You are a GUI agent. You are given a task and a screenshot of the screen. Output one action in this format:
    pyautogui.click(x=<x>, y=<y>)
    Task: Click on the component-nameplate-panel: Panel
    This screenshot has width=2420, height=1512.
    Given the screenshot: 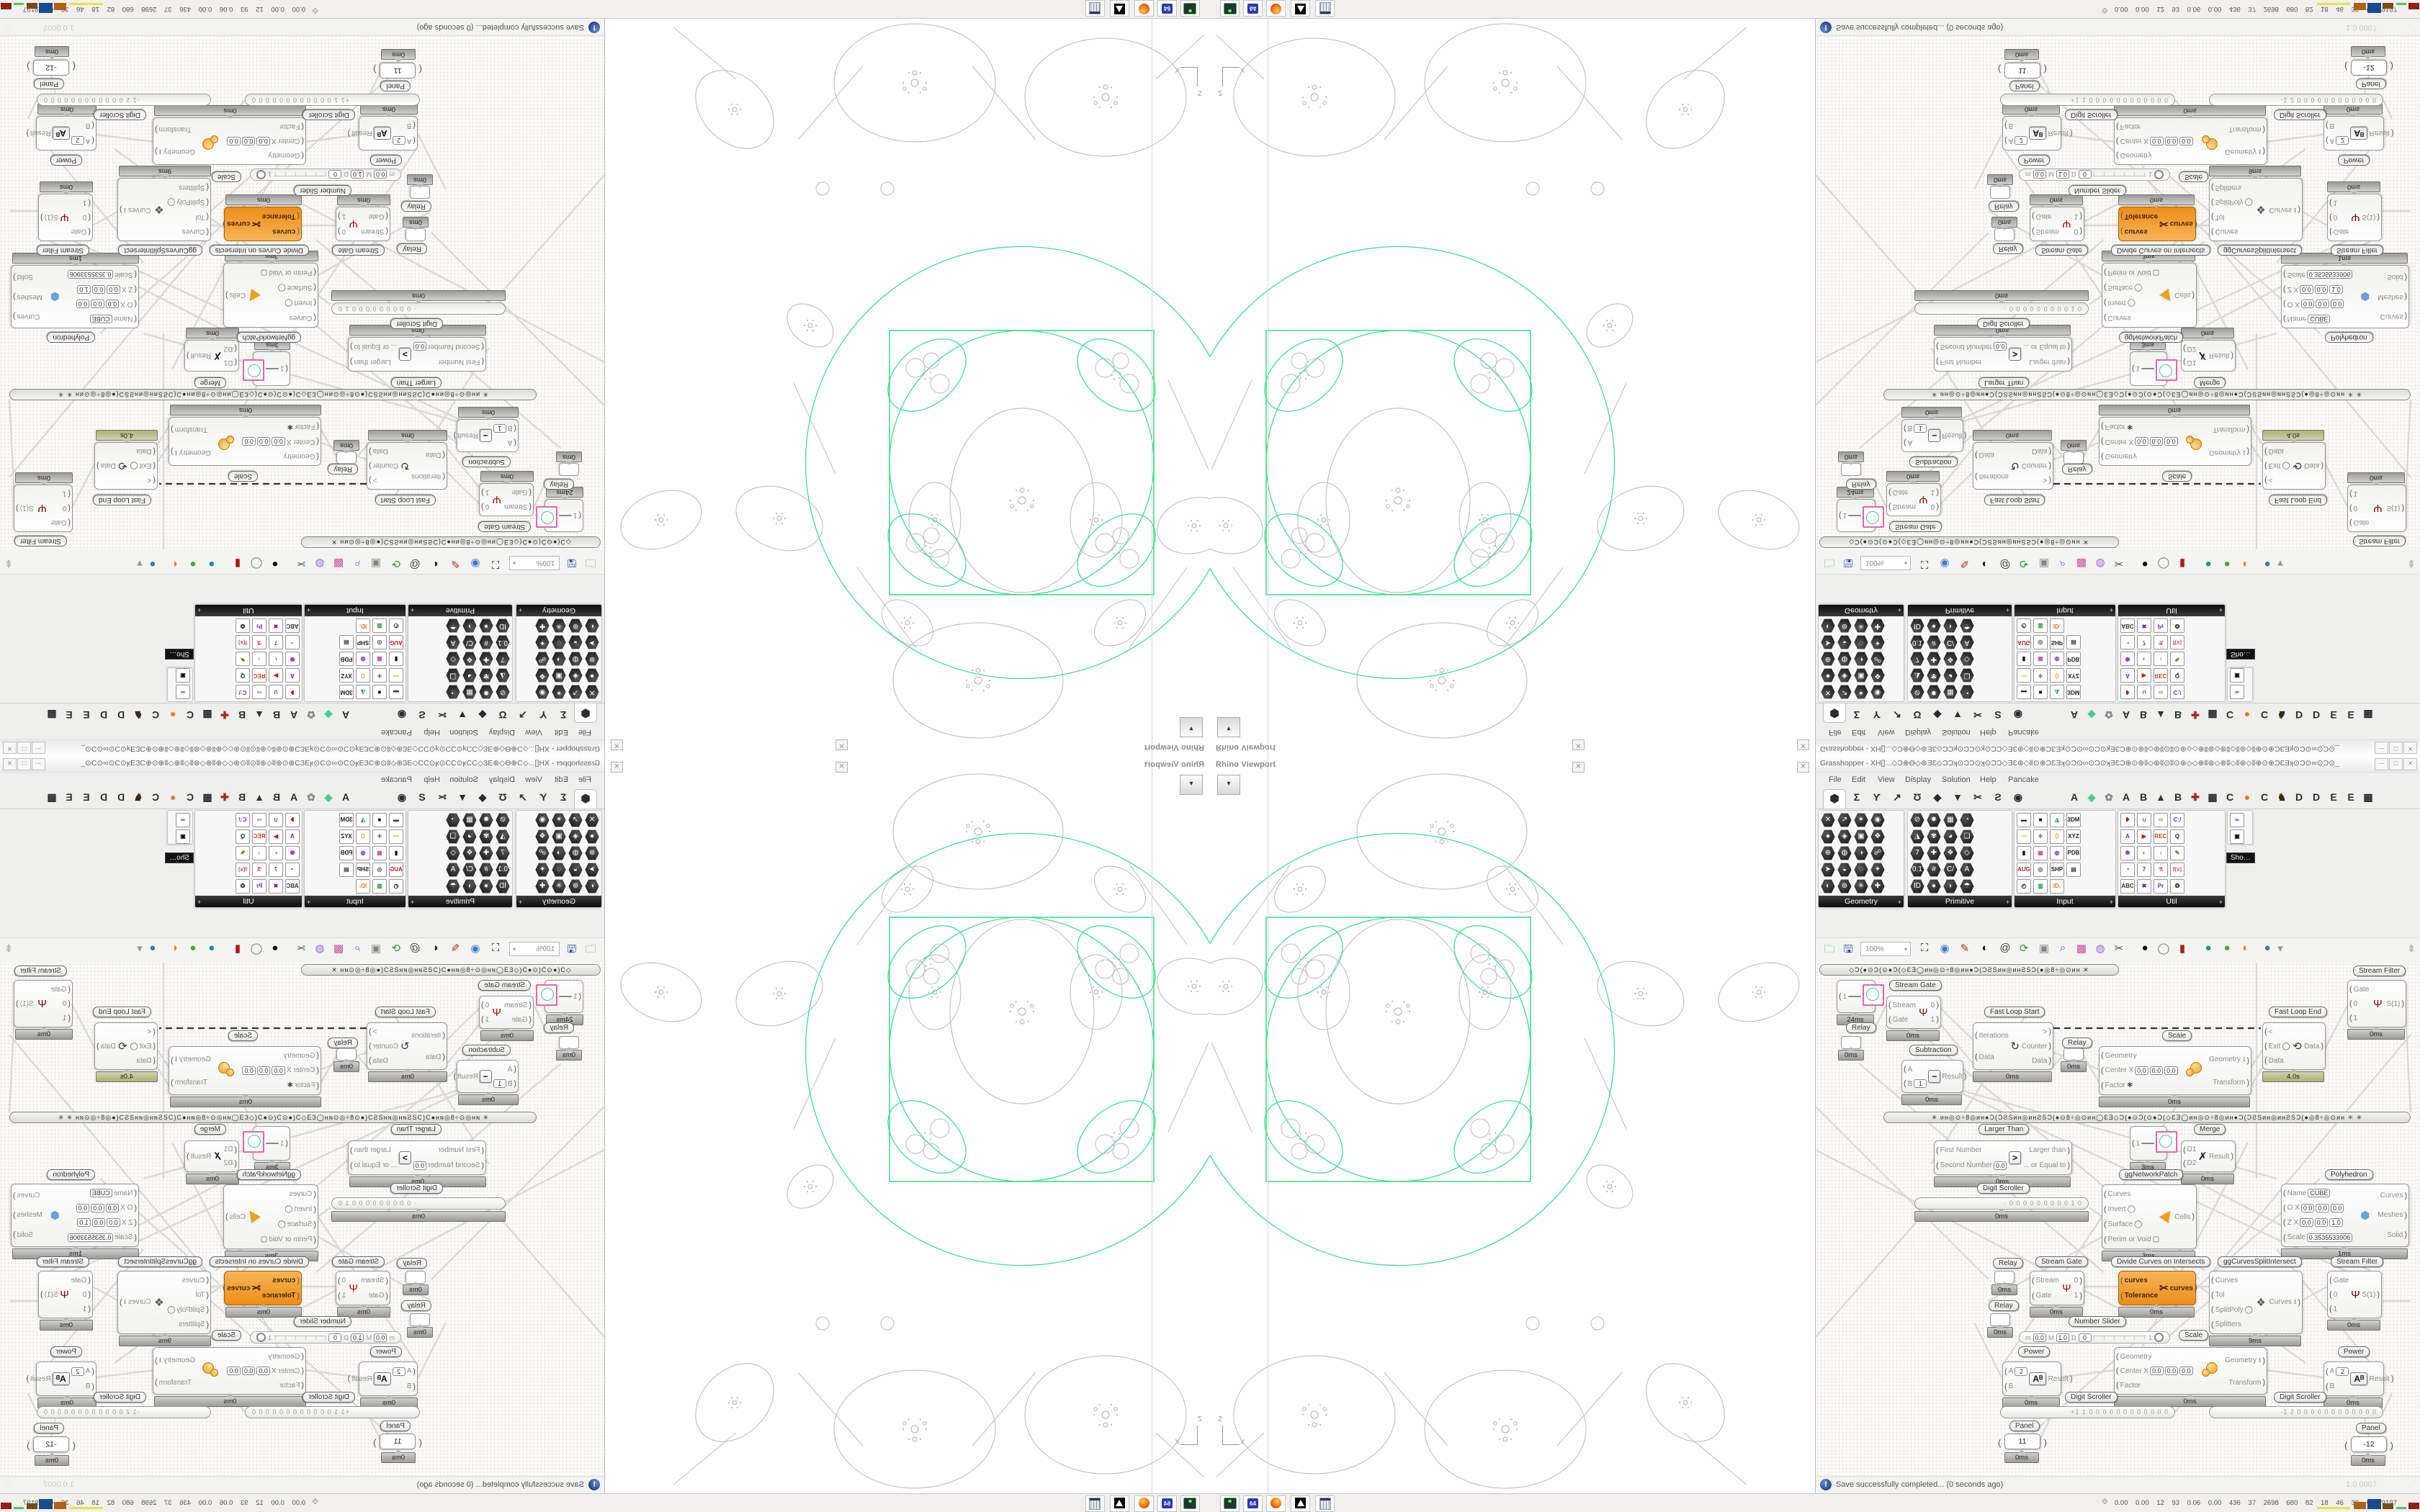 What is the action you would take?
    pyautogui.click(x=49, y=83)
    